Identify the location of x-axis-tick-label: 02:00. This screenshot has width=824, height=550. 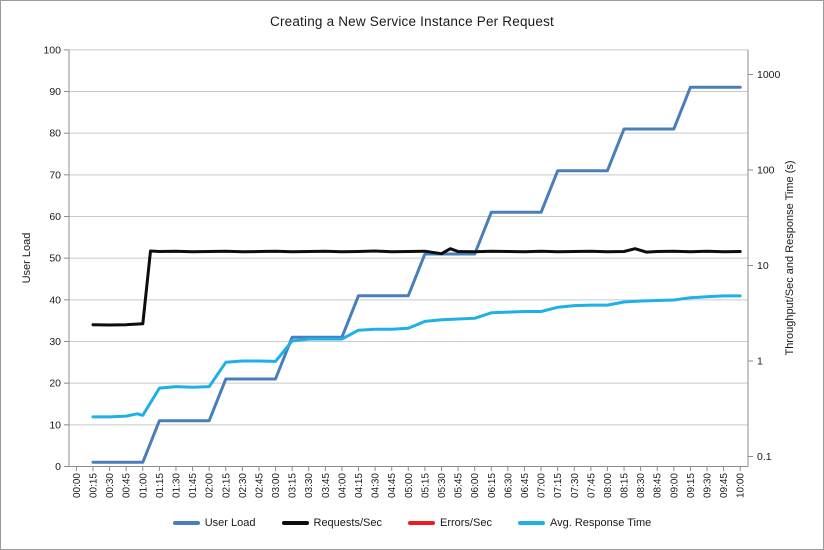
(210, 485).